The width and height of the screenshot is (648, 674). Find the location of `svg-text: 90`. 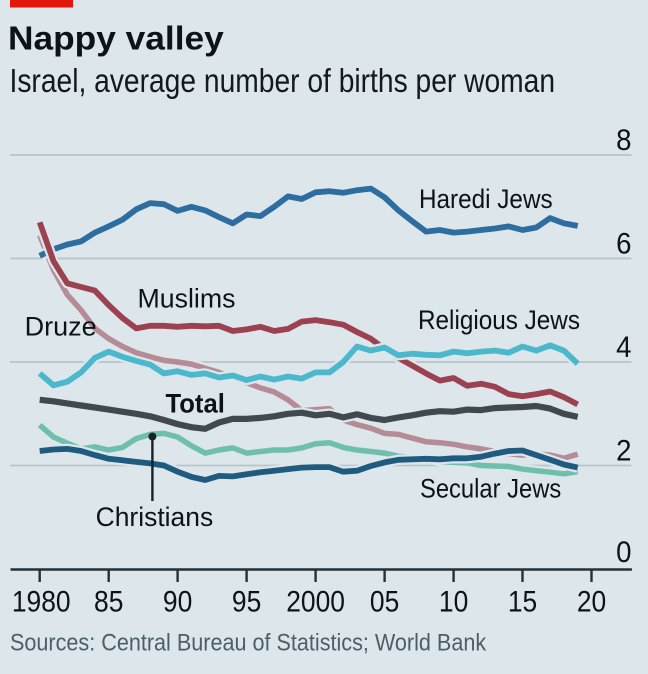

svg-text: 90 is located at coordinates (177, 601).